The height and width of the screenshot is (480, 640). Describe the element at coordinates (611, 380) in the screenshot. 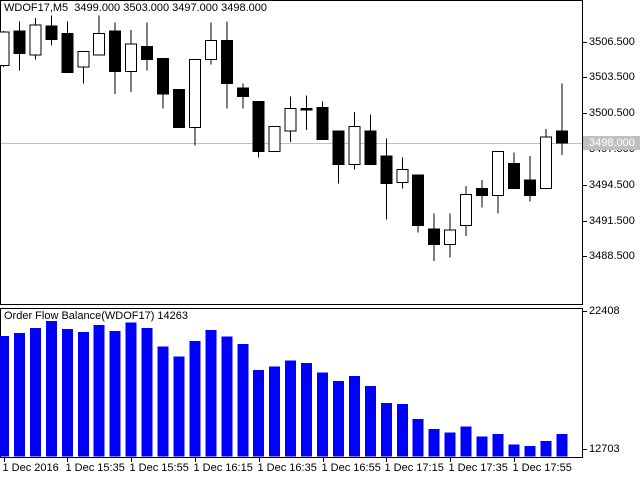

I see `indicator-axis: 22408 12703` at that location.